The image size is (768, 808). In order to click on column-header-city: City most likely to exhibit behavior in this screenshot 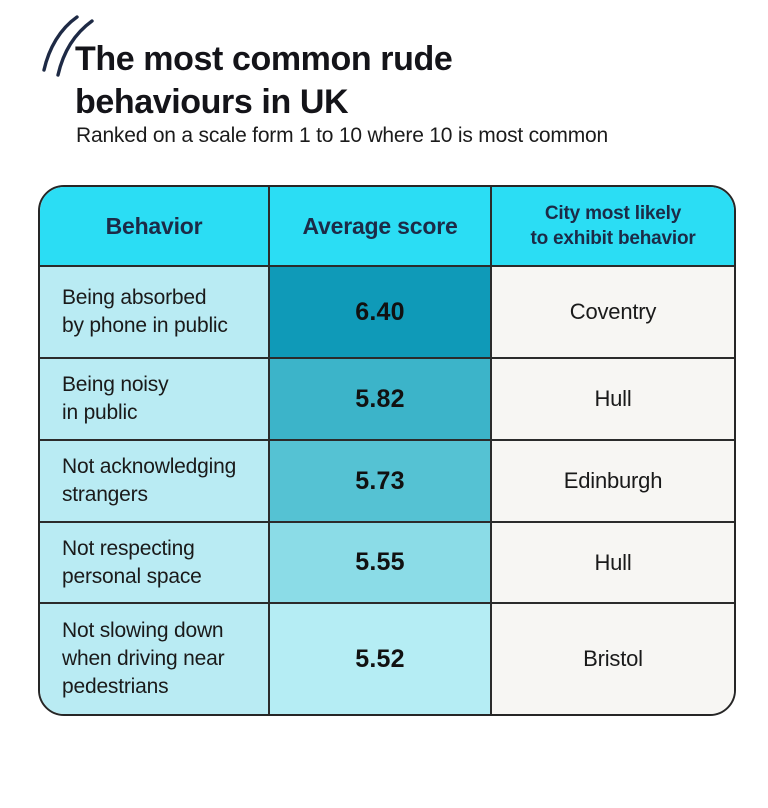, I will do `click(613, 226)`.